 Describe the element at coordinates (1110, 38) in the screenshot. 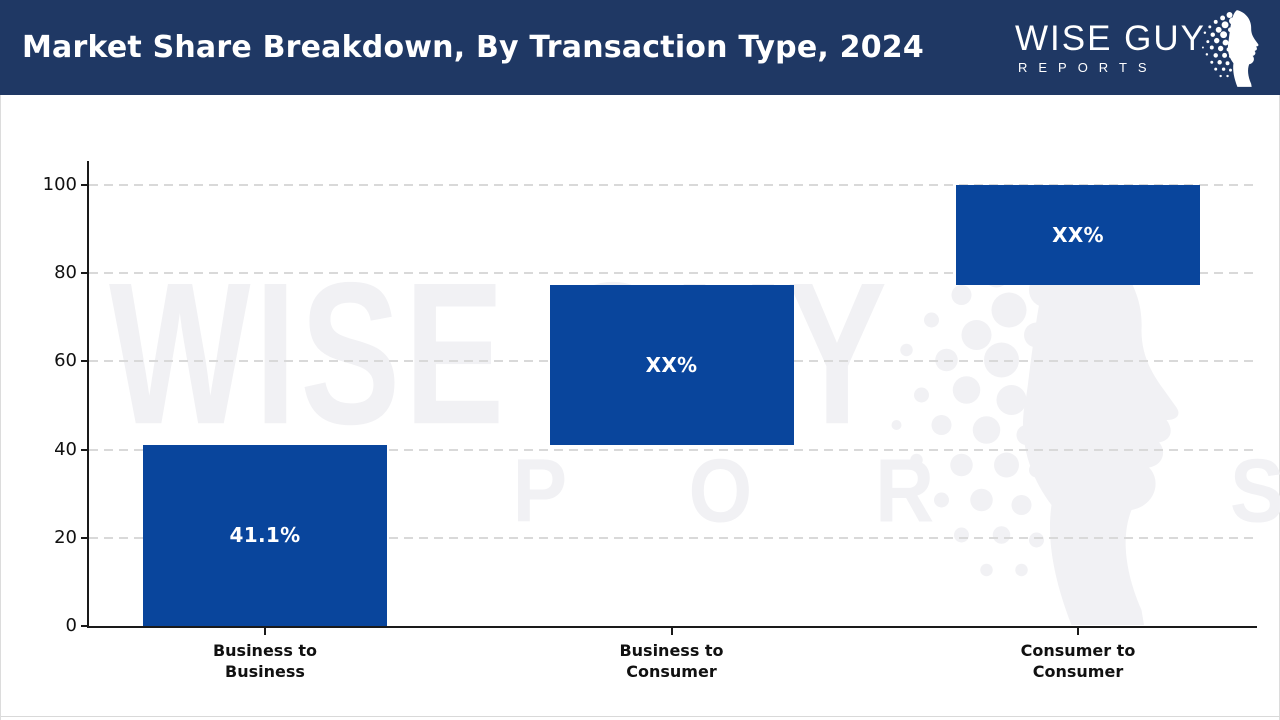

I see `logo-line1: WISE GUY` at that location.